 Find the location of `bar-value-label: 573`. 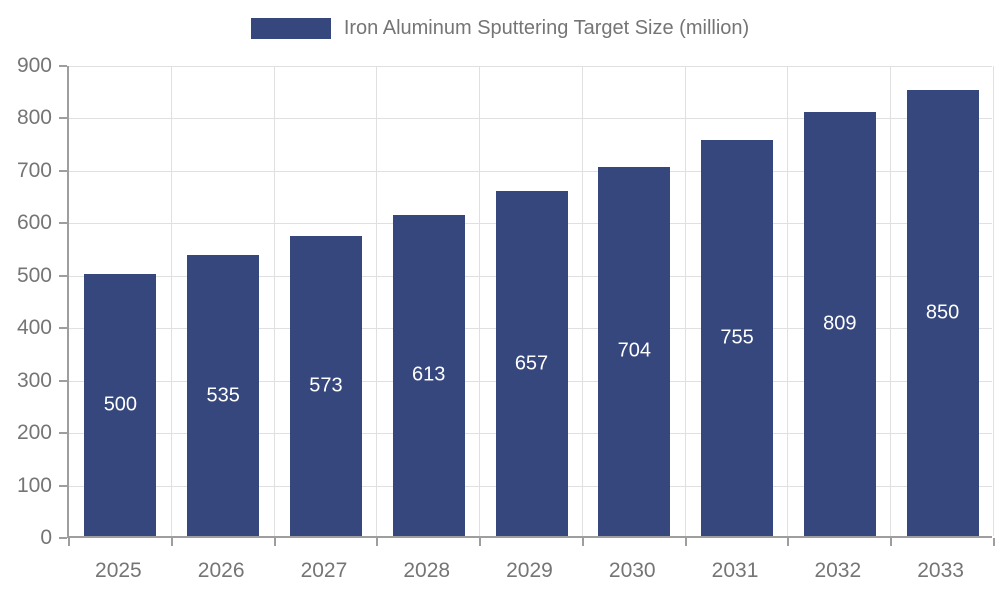

bar-value-label: 573 is located at coordinates (326, 385).